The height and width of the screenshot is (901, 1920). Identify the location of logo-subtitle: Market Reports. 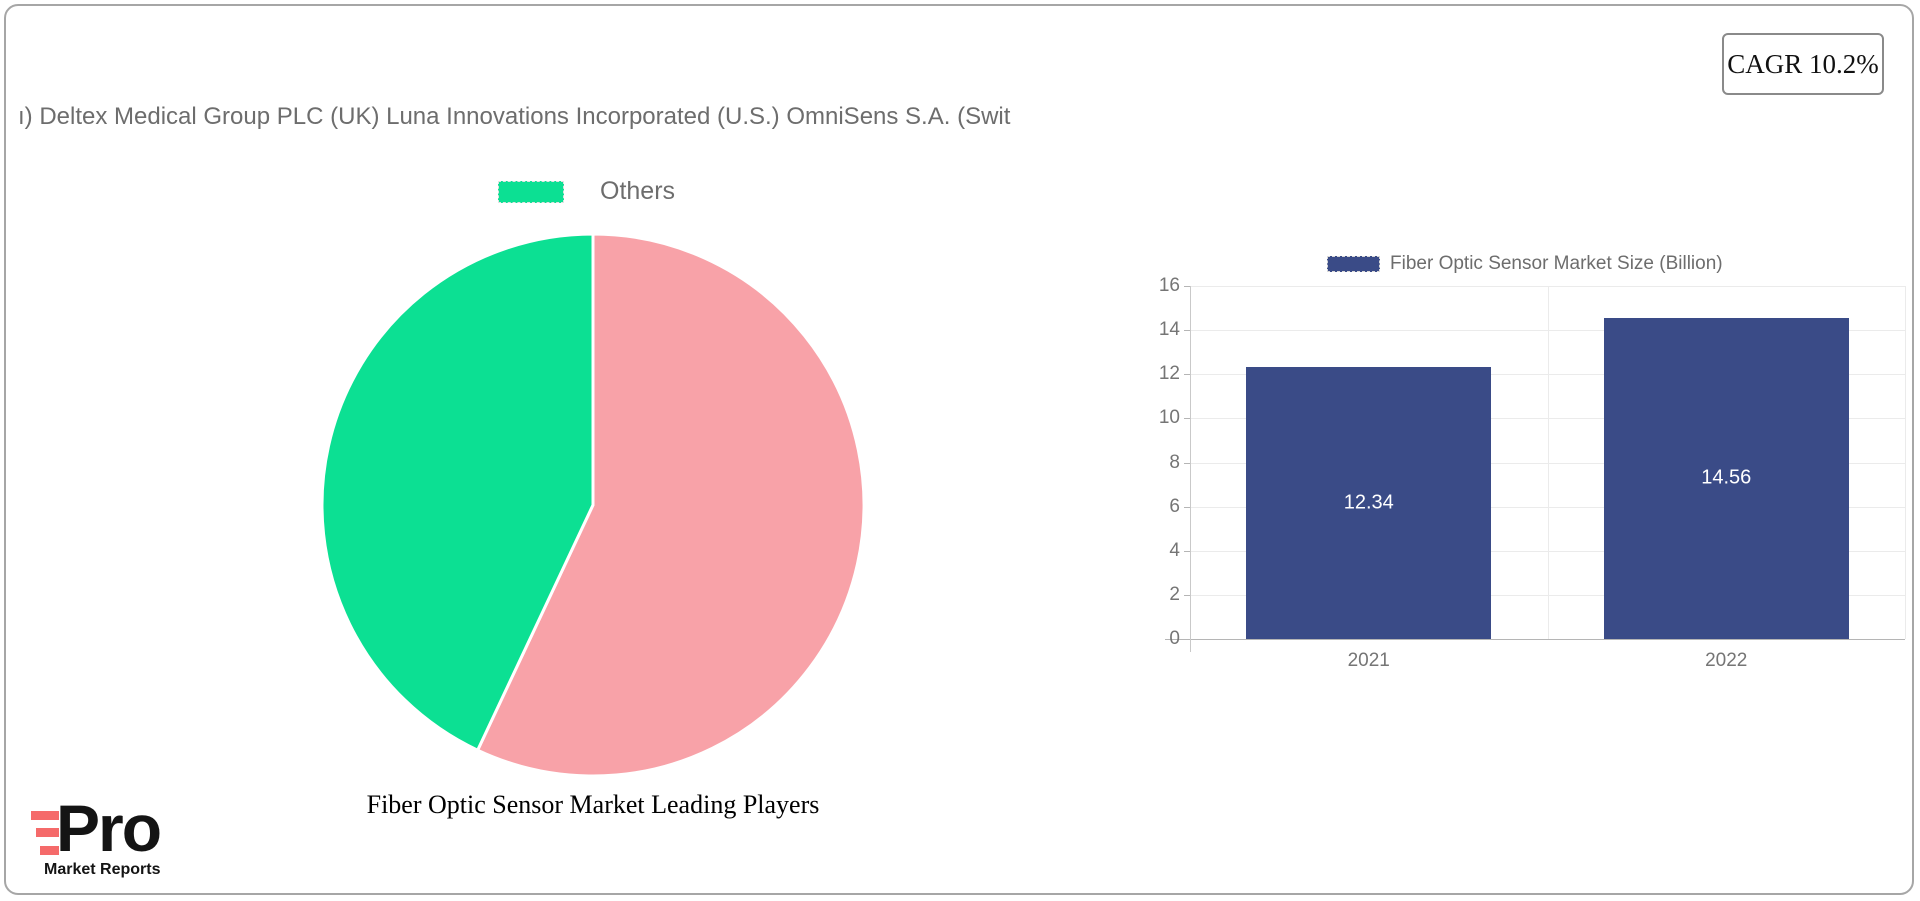
(102, 869).